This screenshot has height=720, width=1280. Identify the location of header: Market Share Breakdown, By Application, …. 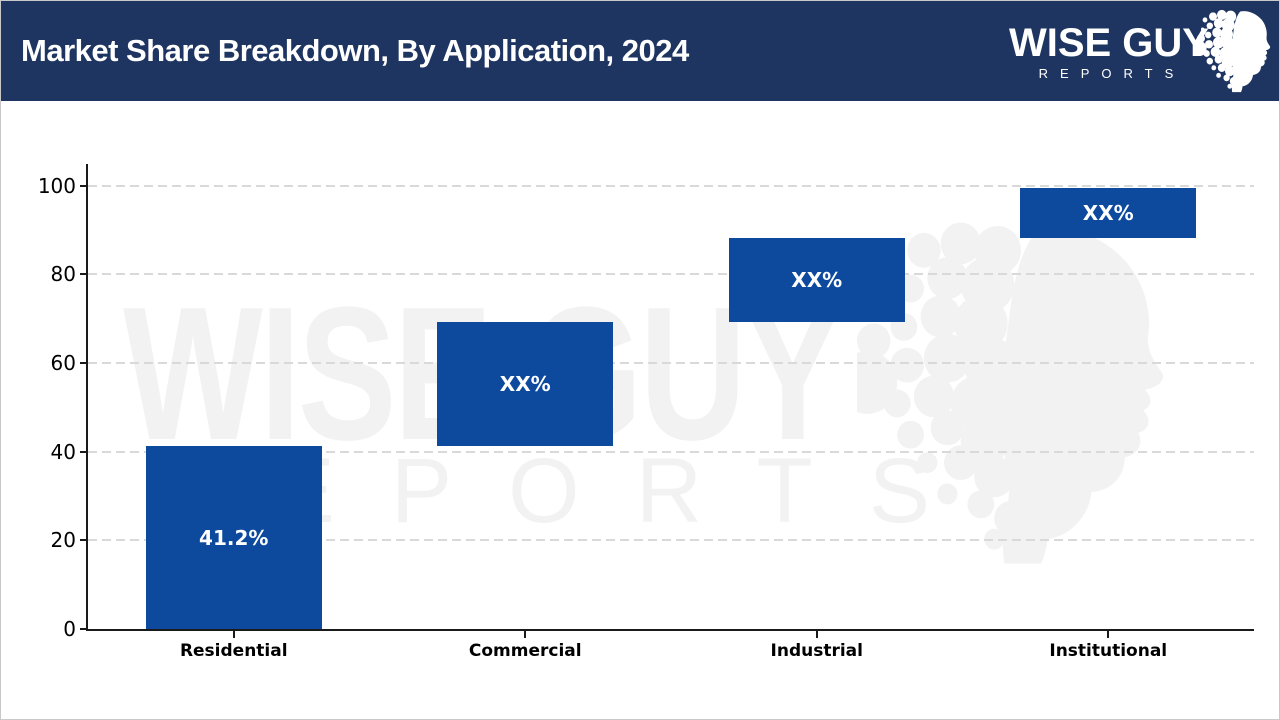
(640, 51).